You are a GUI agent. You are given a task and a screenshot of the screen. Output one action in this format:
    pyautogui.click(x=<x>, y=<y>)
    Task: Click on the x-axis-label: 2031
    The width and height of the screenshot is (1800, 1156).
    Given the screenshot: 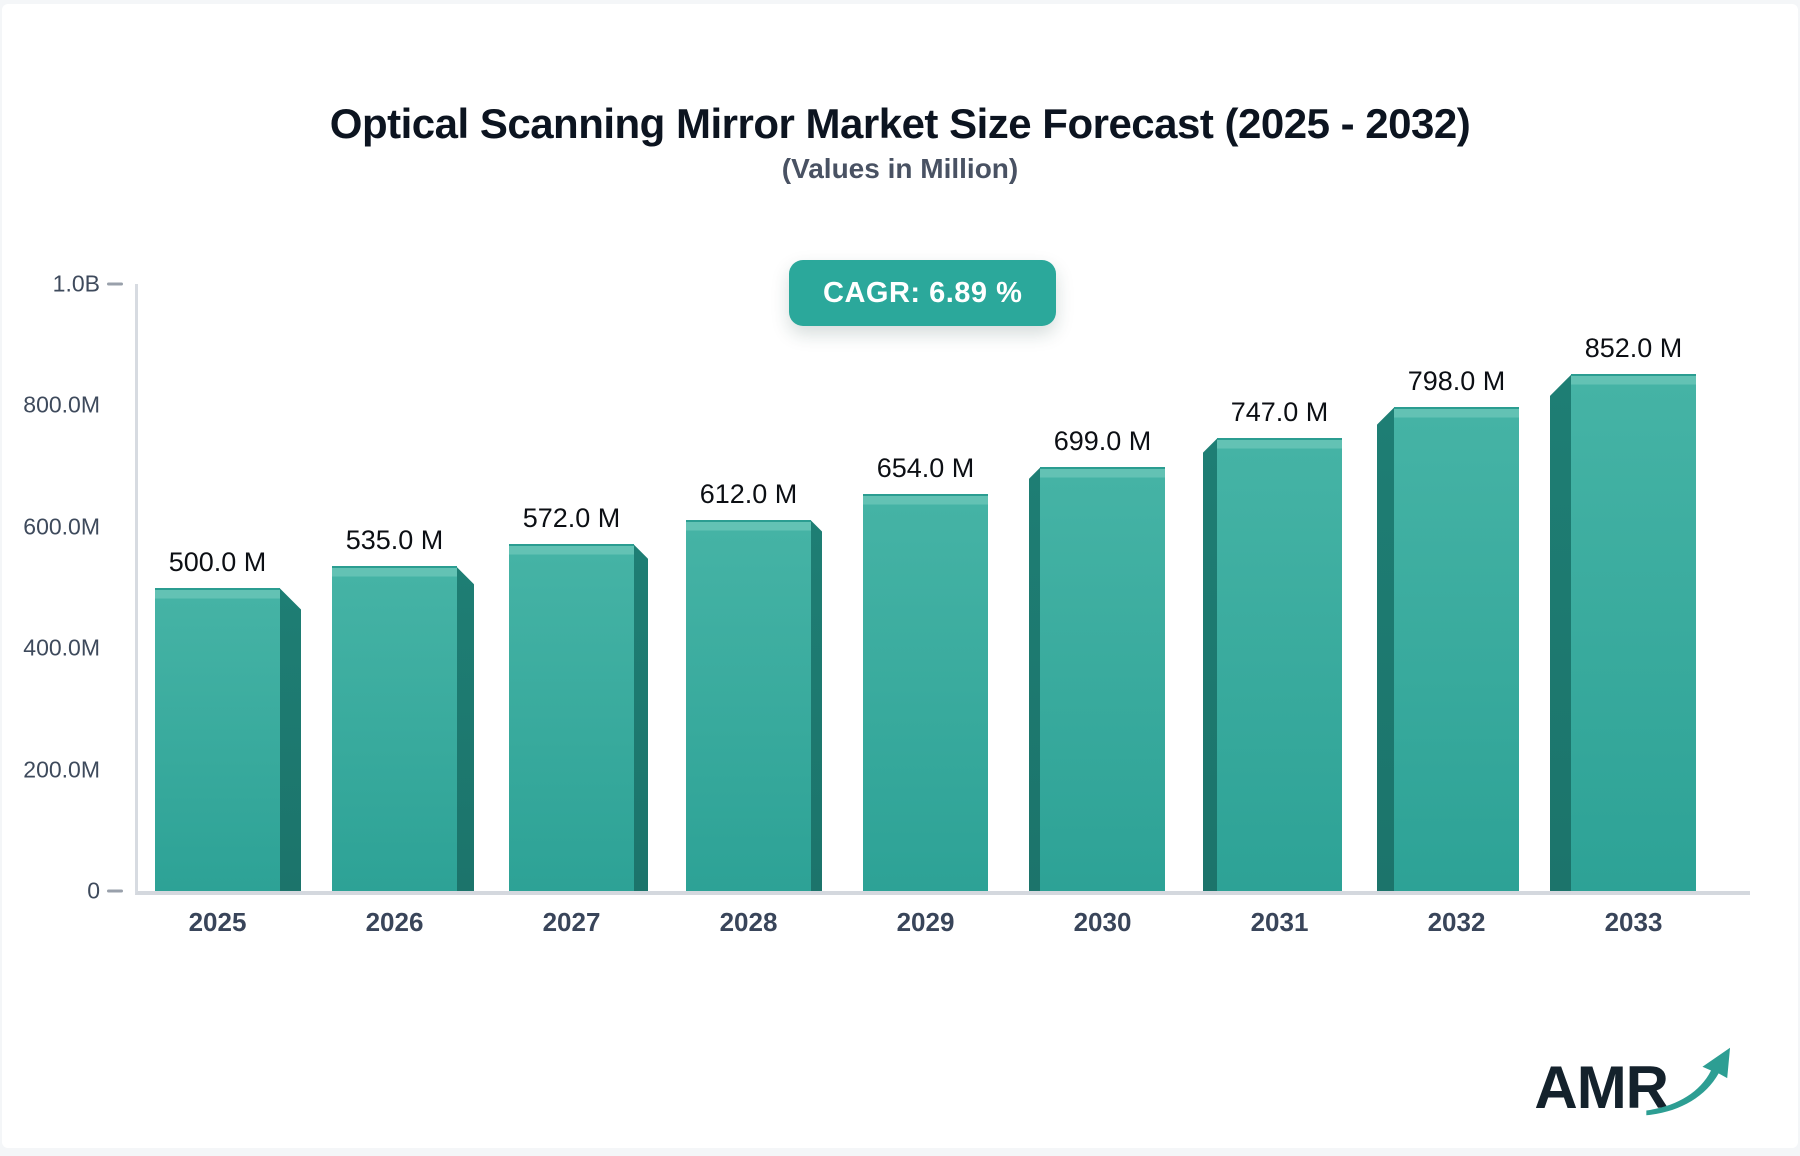 What is the action you would take?
    pyautogui.click(x=1279, y=922)
    